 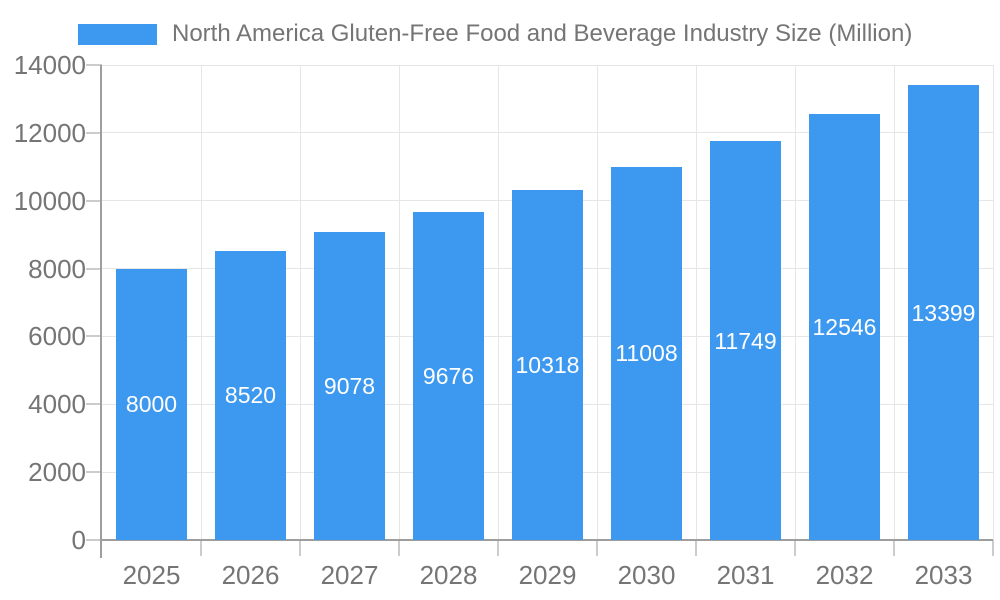 What do you see at coordinates (844, 575) in the screenshot?
I see `x-tick-label: 2032` at bounding box center [844, 575].